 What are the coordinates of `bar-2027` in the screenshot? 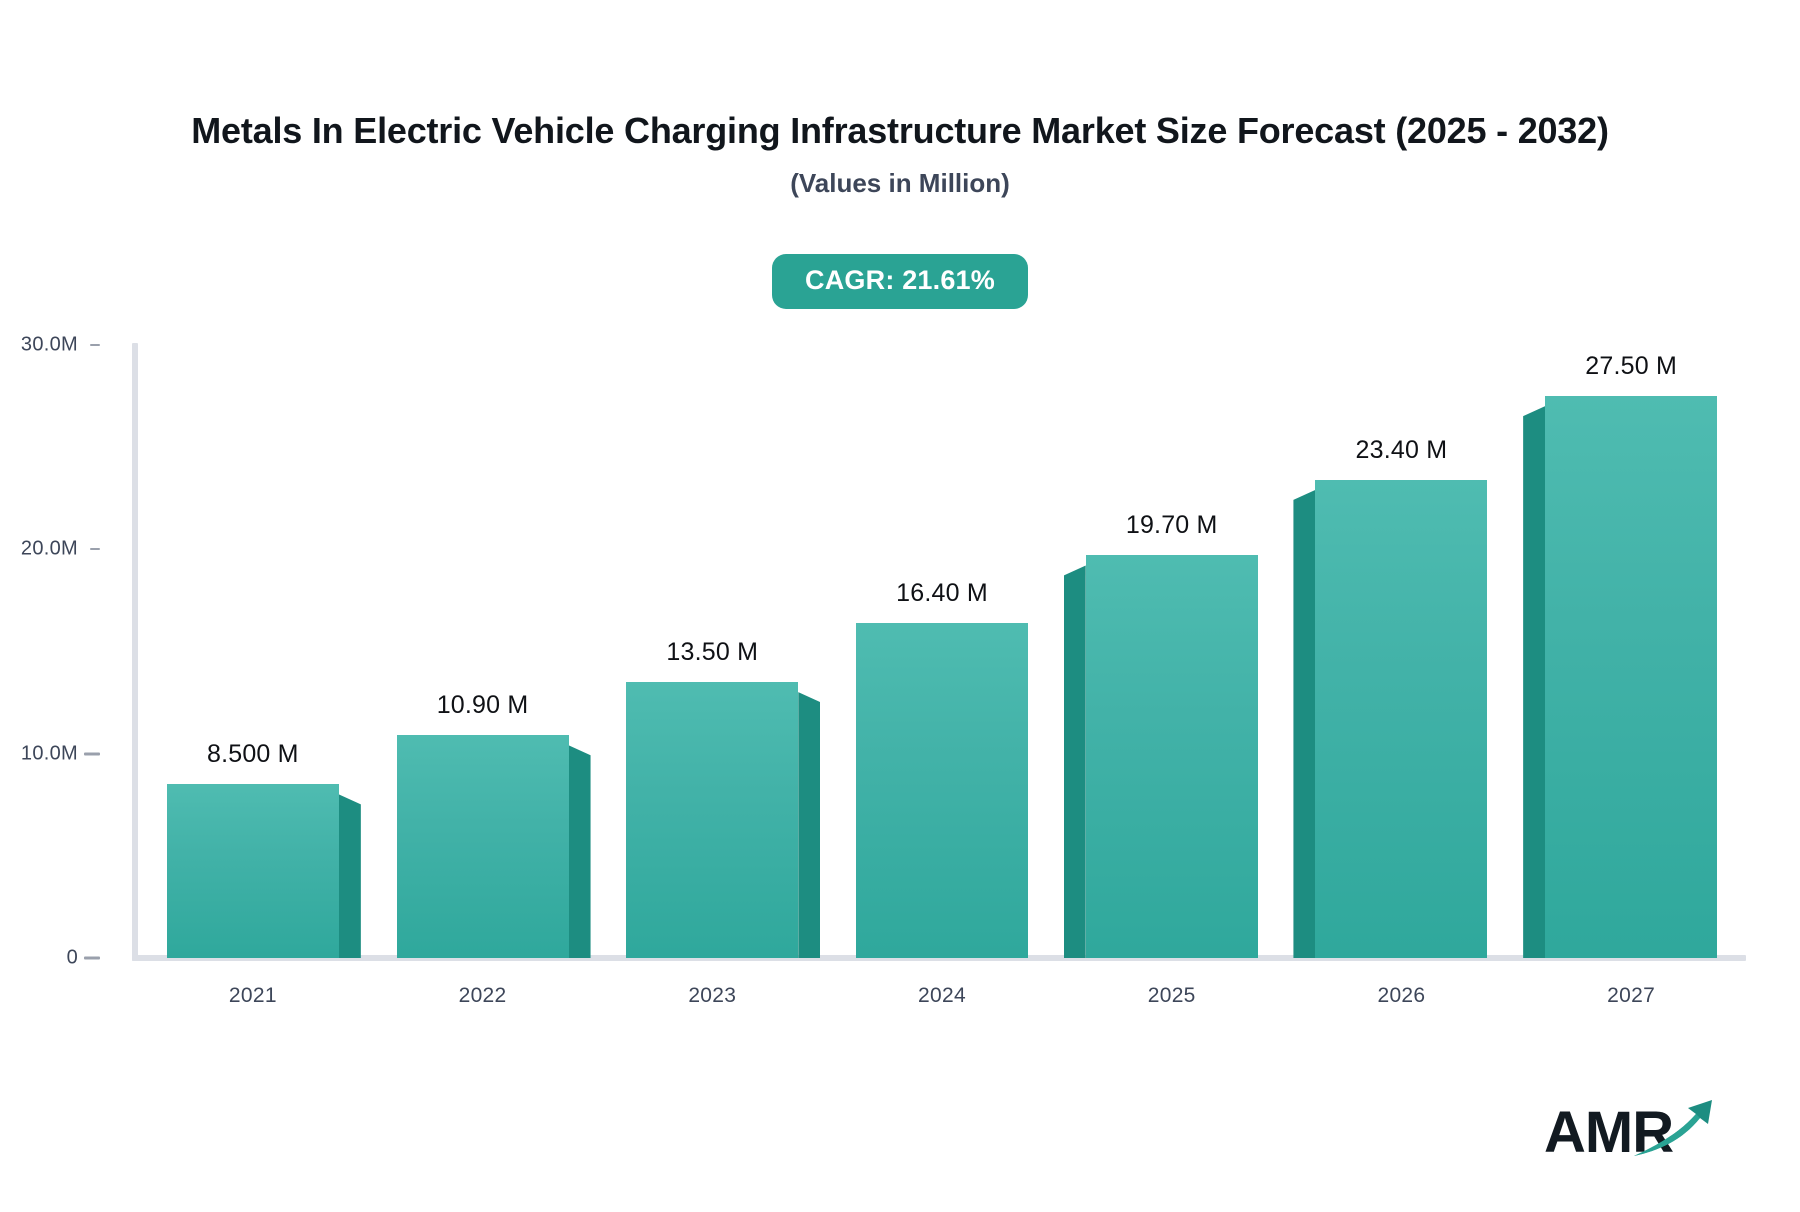 It's located at (1620, 677).